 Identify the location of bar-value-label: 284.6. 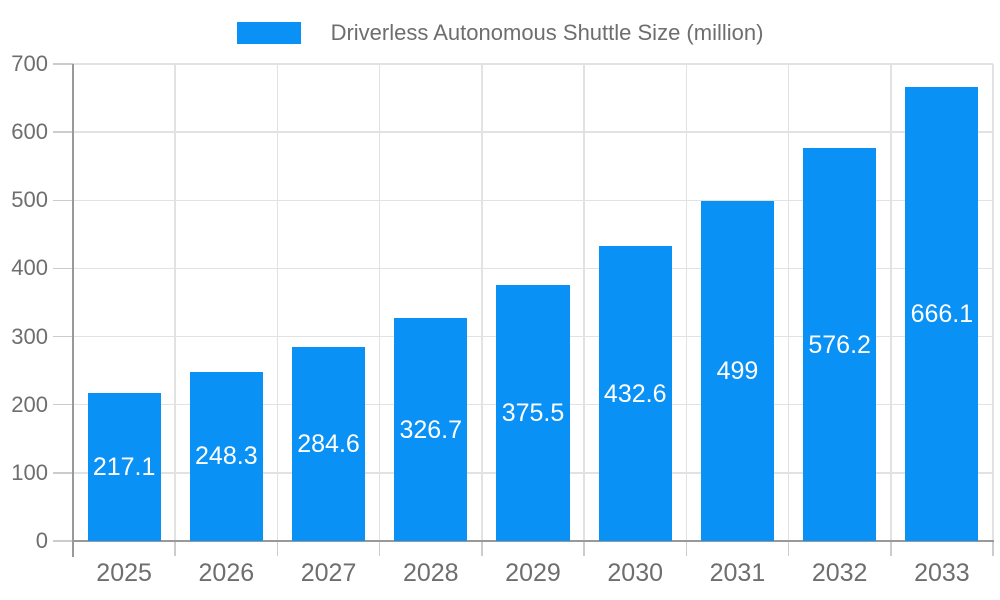
(328, 444).